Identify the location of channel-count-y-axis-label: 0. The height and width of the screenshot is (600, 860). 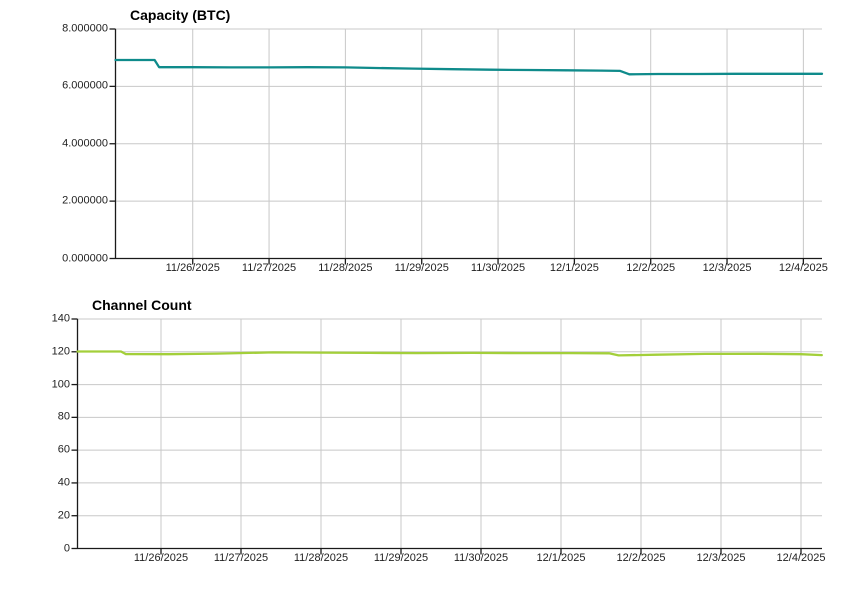
(66, 548).